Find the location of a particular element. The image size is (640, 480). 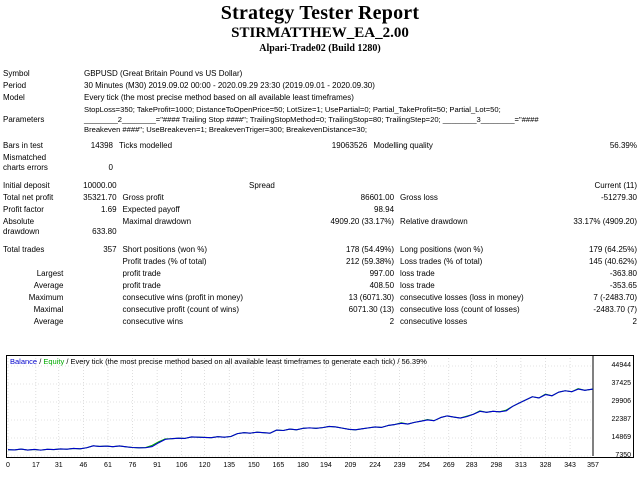

maximal-consecutive-loss-value: -2483.70 (7) is located at coordinates (615, 309).